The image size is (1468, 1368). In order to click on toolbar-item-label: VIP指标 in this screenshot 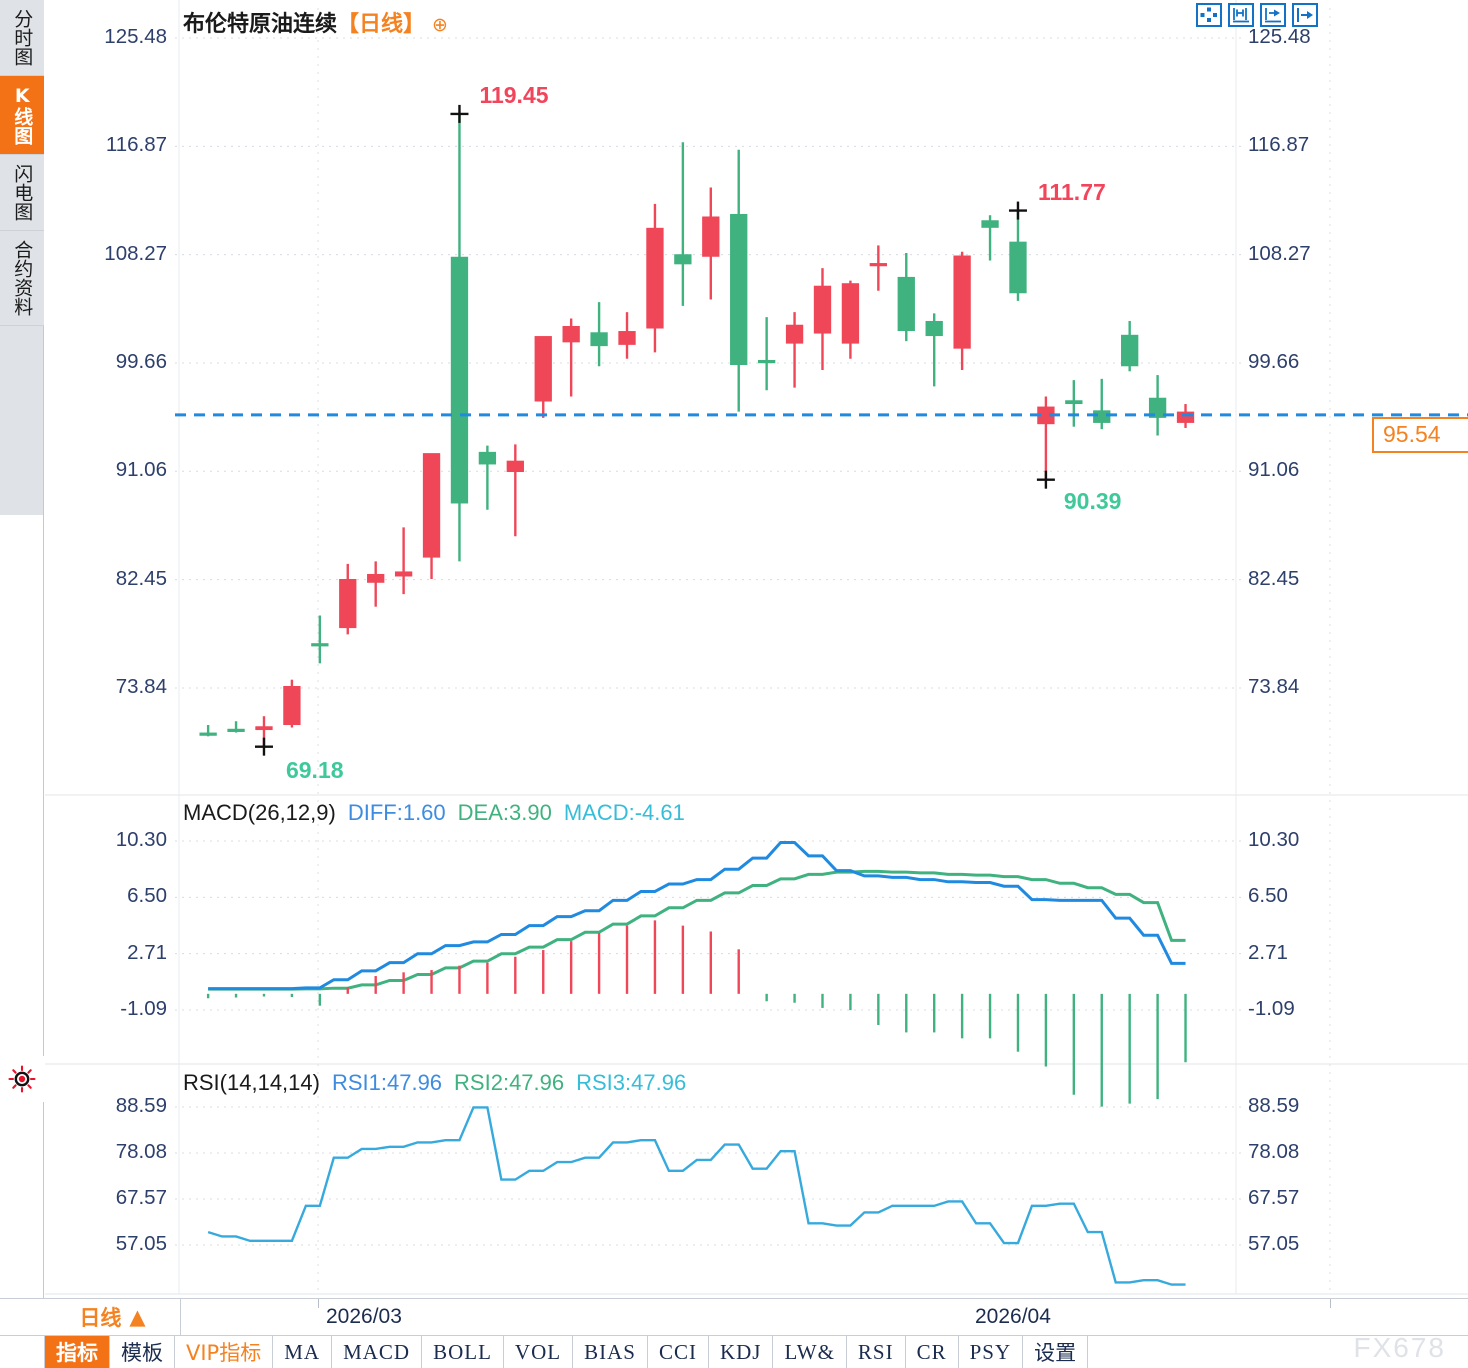, I will do `click(224, 1353)`.